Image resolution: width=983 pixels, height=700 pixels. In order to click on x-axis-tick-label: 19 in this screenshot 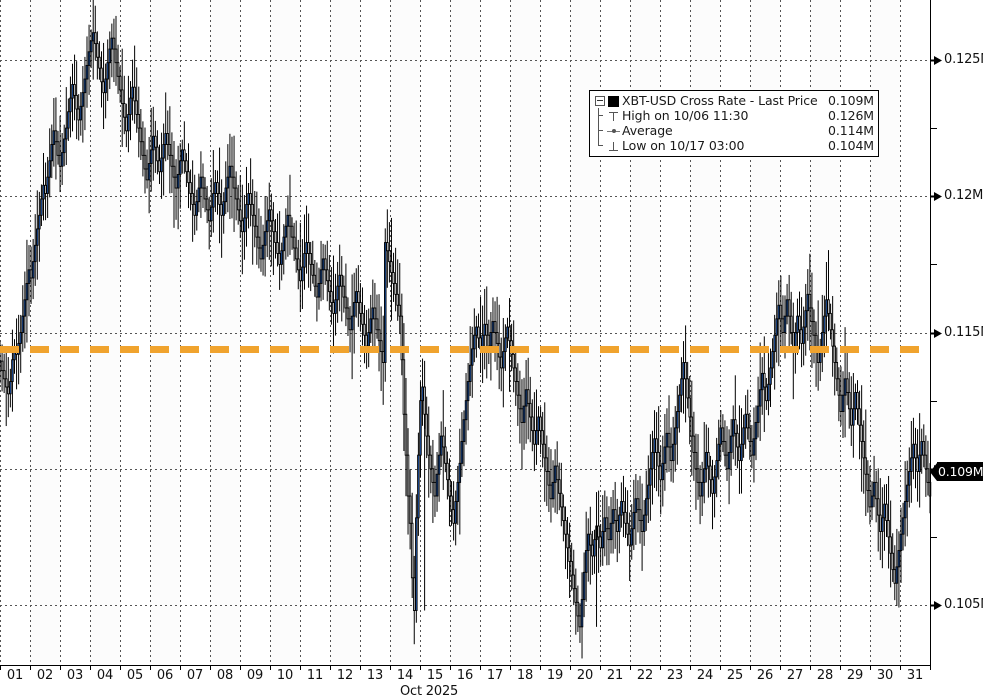, I will do `click(555, 675)`.